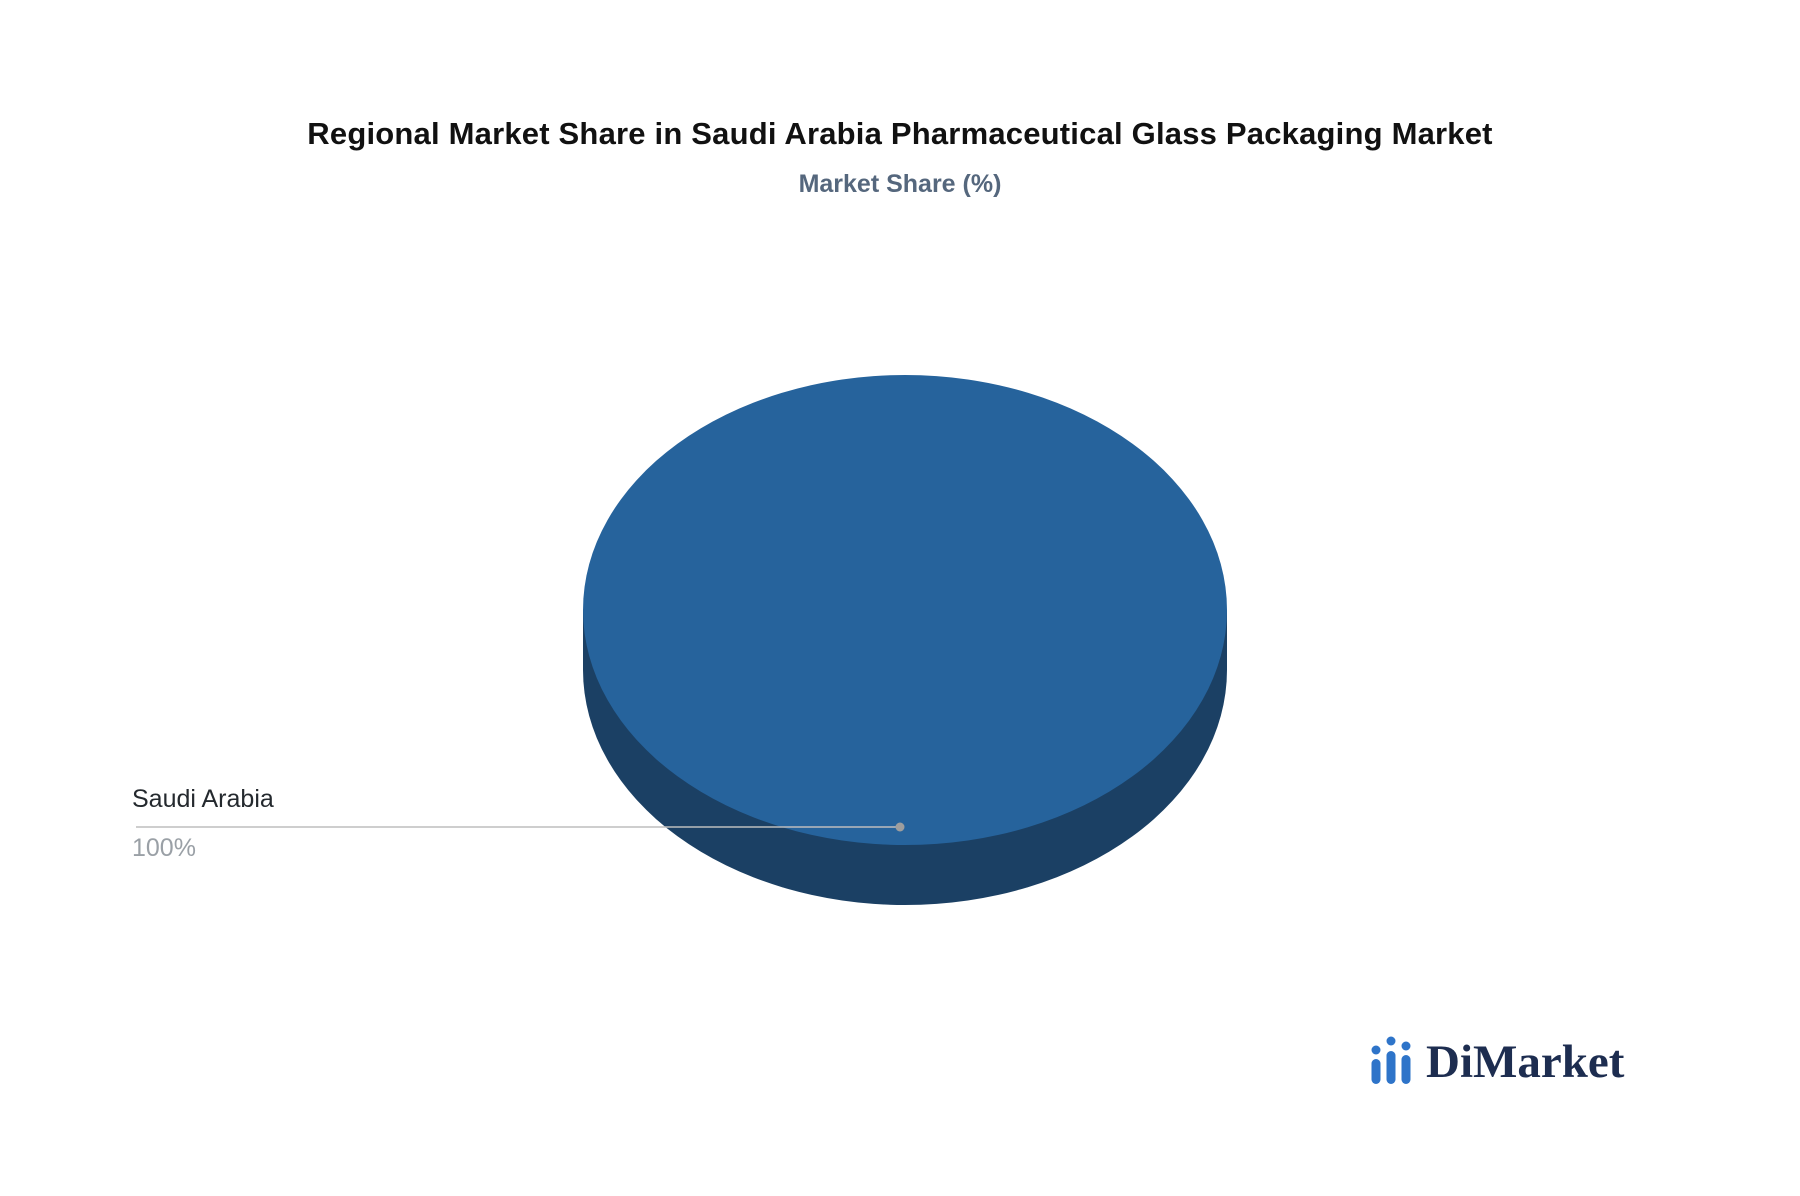 Image resolution: width=1800 pixels, height=1196 pixels. Describe the element at coordinates (905, 610) in the screenshot. I see `pie-slice-saudi-arabia` at that location.